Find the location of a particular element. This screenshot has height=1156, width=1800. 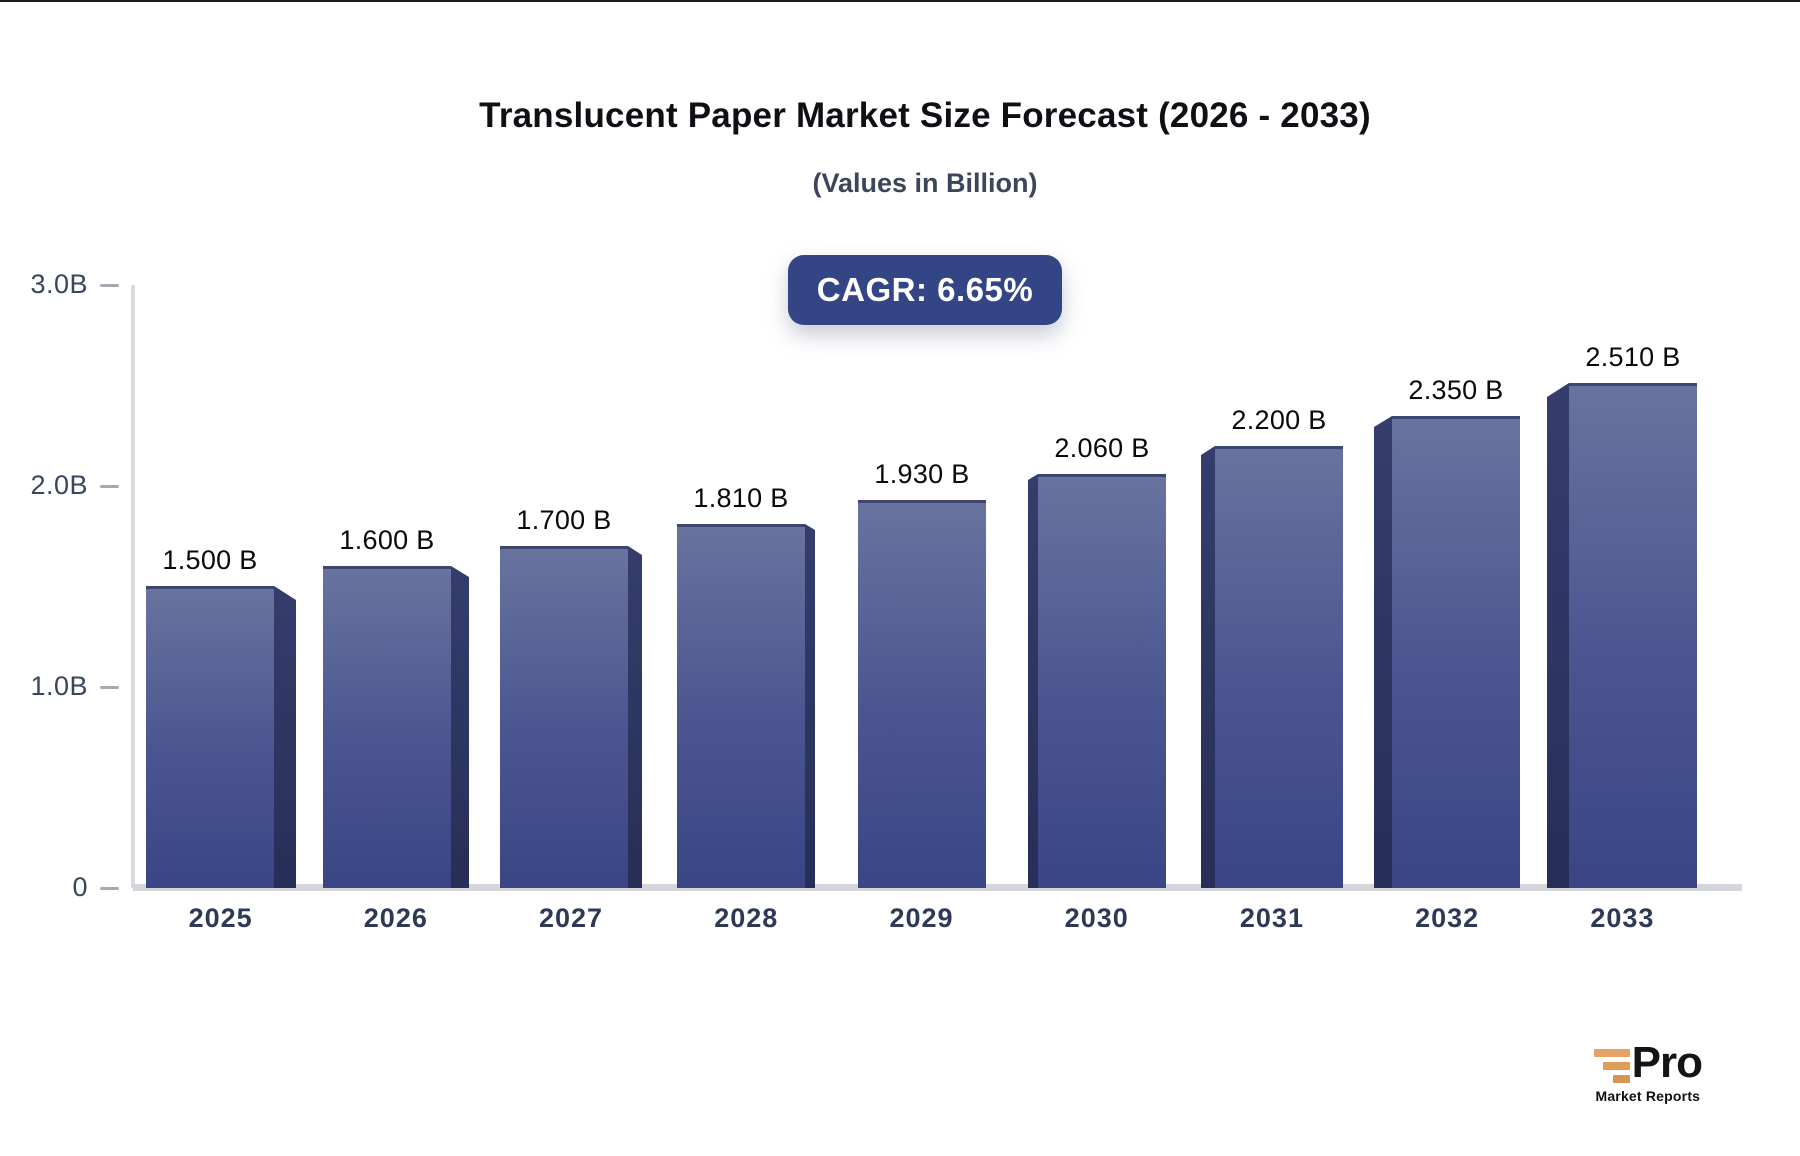

bar-value-label: 1.930 B is located at coordinates (922, 474).